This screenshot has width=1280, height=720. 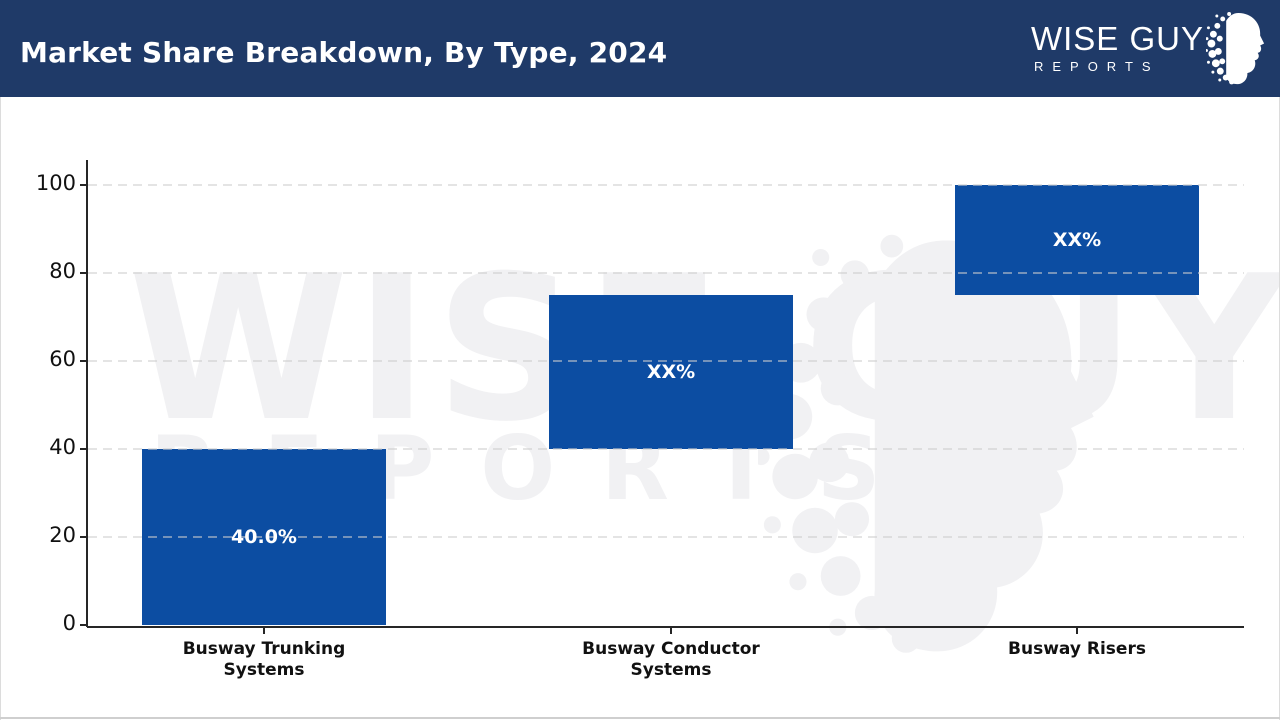 I want to click on brand-logo-text: WISE GUY REPORTS, so click(x=1117, y=46).